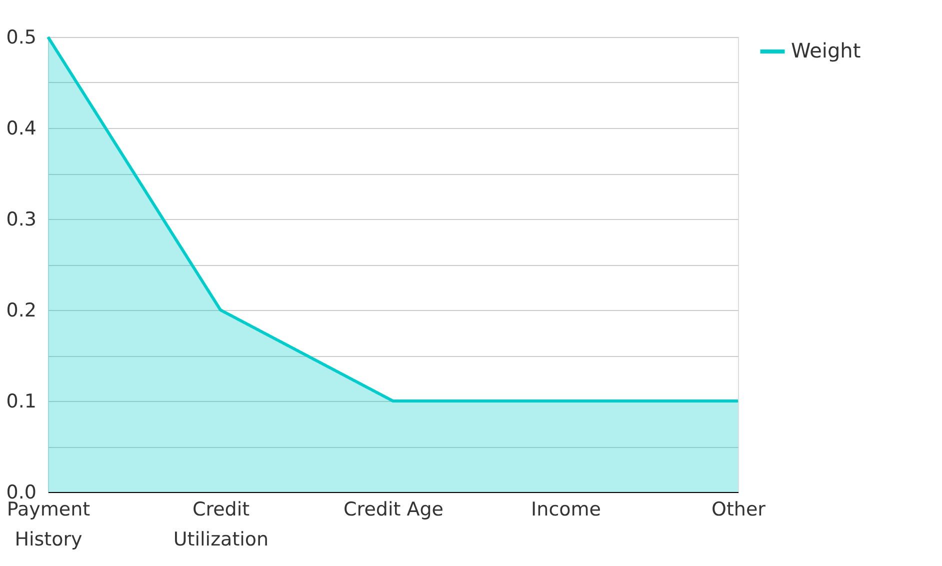  Describe the element at coordinates (826, 50) in the screenshot. I see `legend-label: Weight` at that location.